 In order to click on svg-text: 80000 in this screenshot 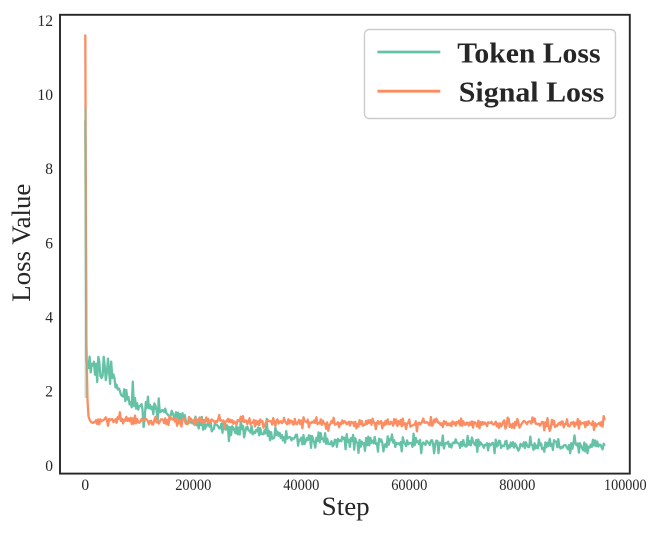, I will do `click(517, 485)`.